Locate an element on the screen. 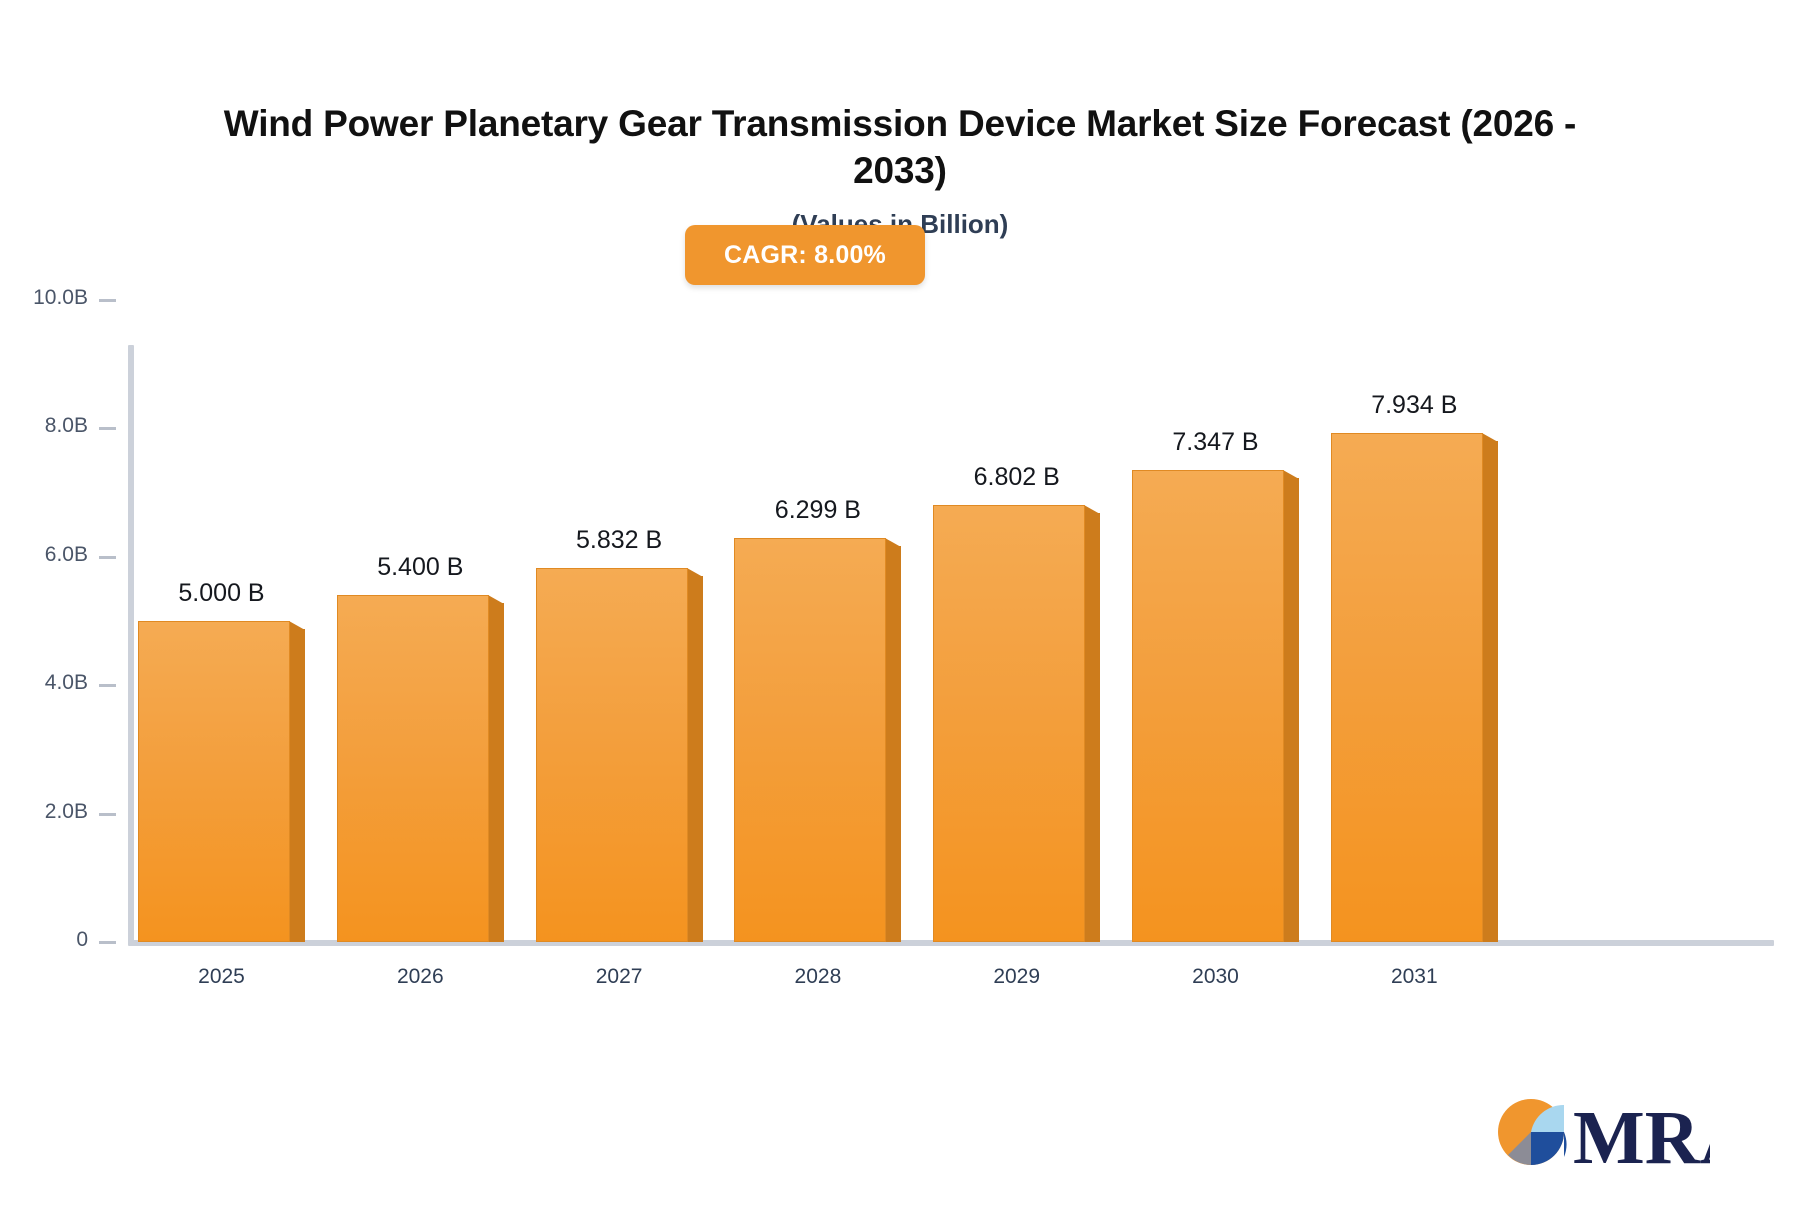  pie-chart-icon is located at coordinates (1532, 1132).